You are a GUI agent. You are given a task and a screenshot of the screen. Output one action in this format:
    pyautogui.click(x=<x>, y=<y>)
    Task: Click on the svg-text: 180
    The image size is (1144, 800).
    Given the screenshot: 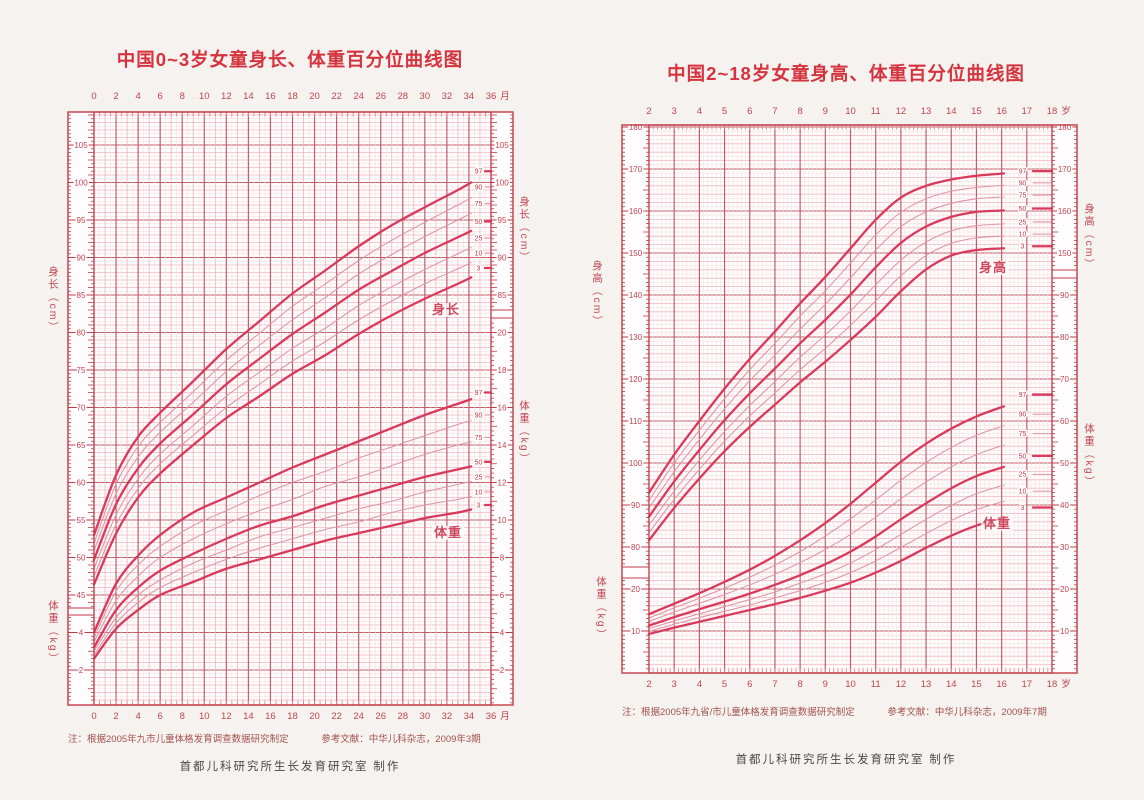 What is the action you would take?
    pyautogui.click(x=636, y=127)
    